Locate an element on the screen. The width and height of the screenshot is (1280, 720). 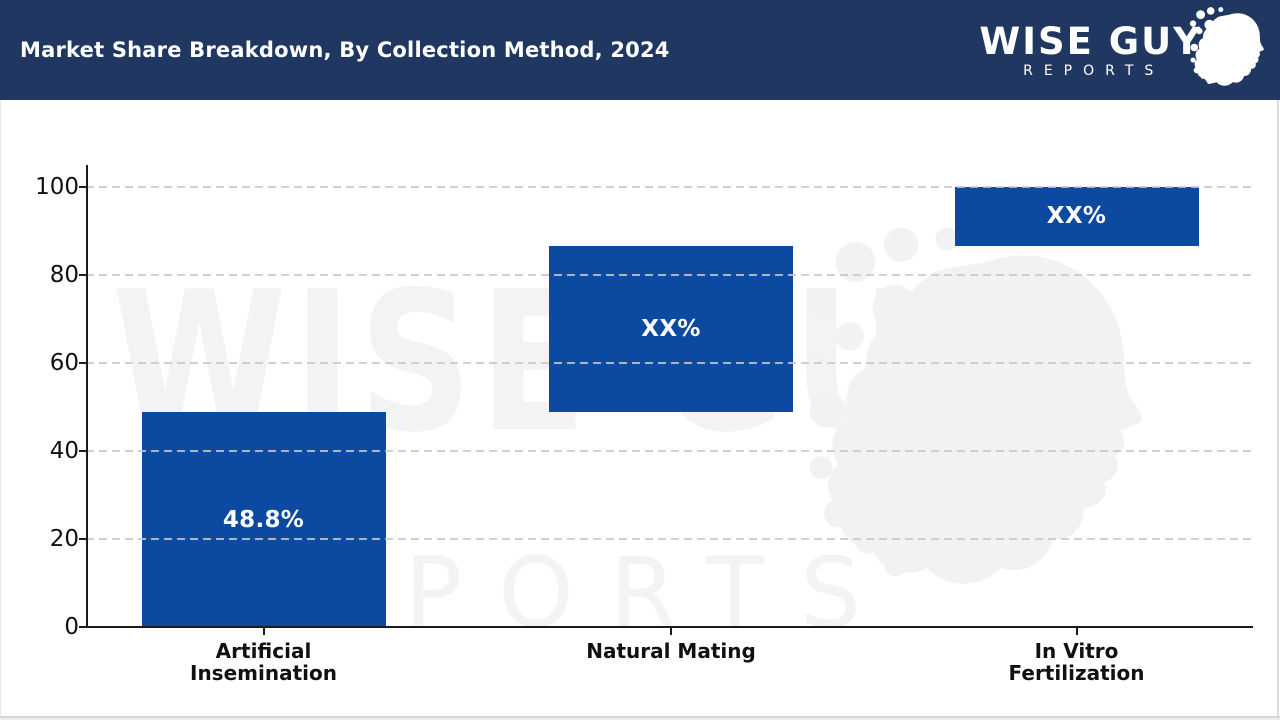
x-category-label-in-vitro-fertilization: In Vitro Fertilization is located at coordinates (1076, 662).